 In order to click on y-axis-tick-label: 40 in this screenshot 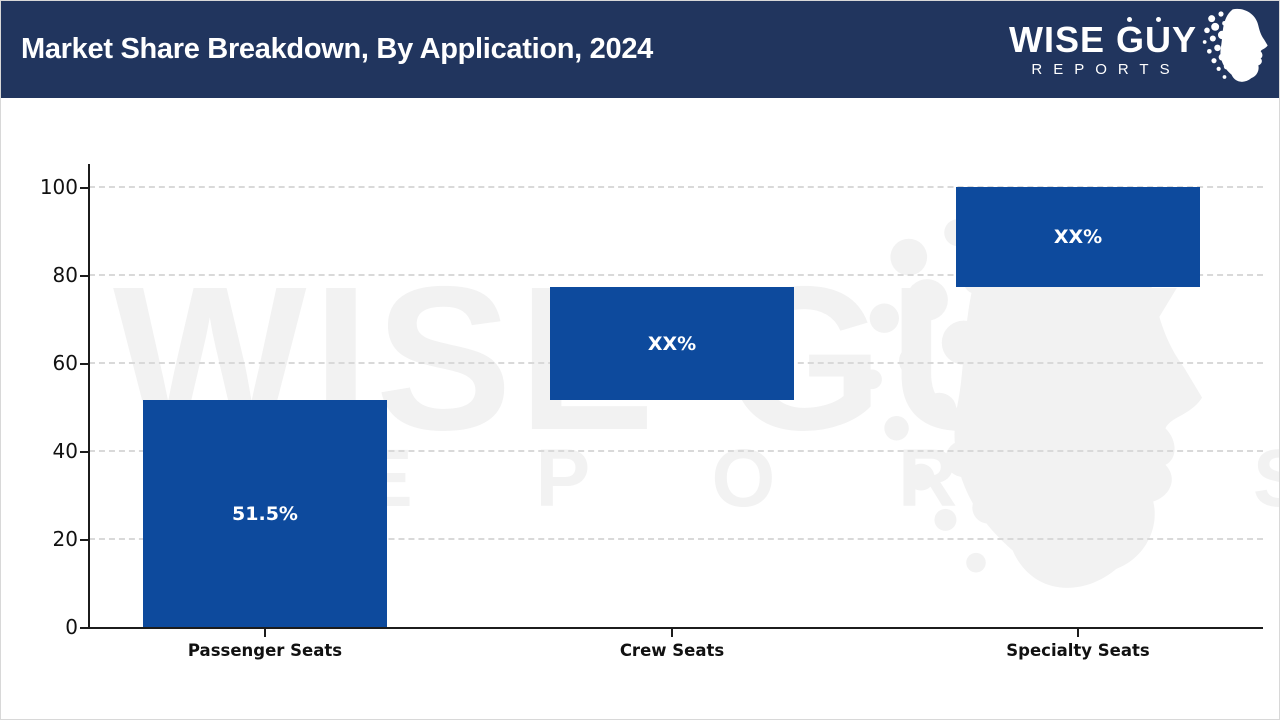, I will do `click(65, 451)`.